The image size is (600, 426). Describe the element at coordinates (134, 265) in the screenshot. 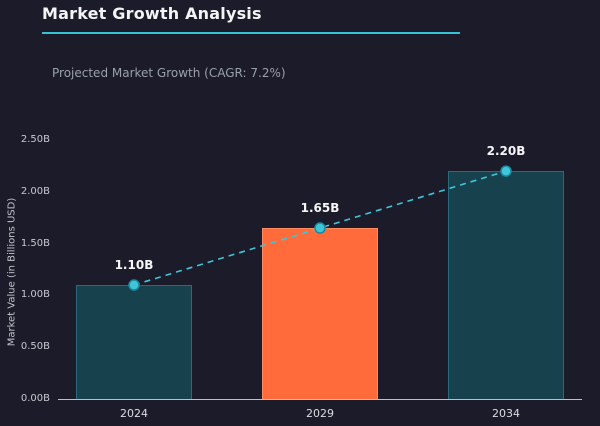

I see `bar-value-label: 1.10B` at that location.